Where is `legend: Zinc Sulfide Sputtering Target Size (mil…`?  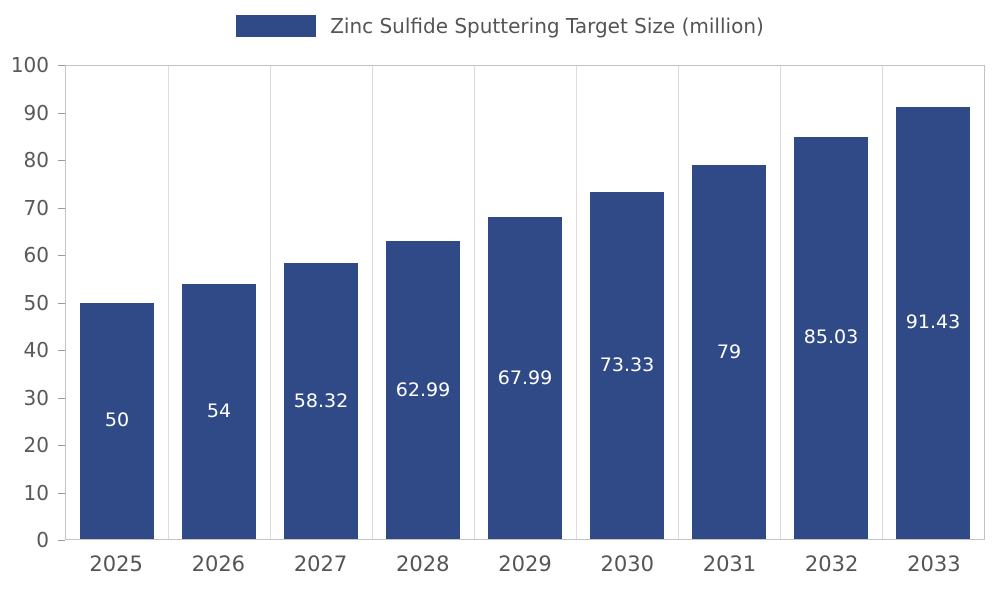
legend: Zinc Sulfide Sputtering Target Size (mil… is located at coordinates (500, 26).